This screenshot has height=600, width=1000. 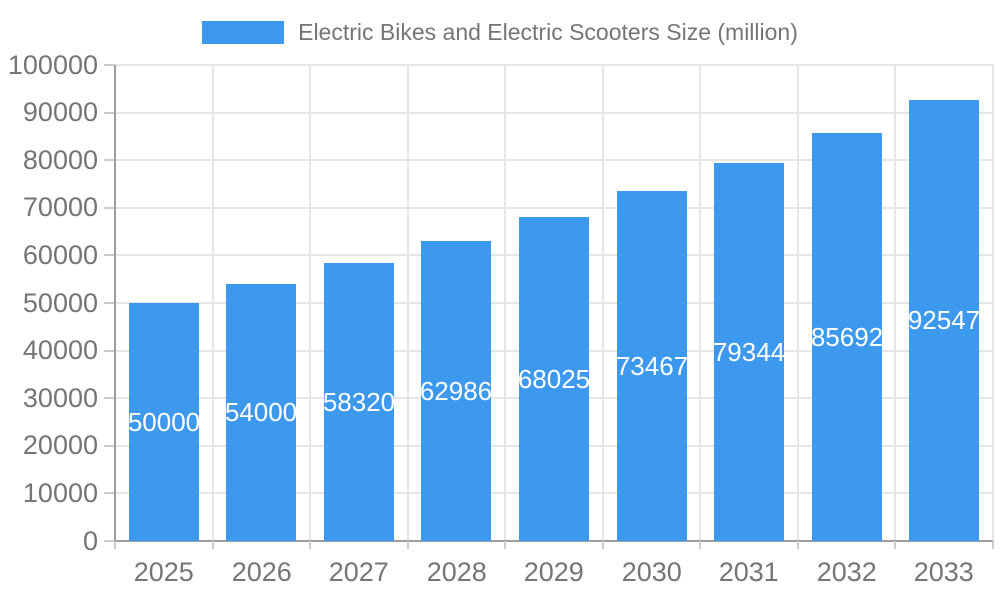 I want to click on y-tick-label: 60000, so click(x=60, y=254).